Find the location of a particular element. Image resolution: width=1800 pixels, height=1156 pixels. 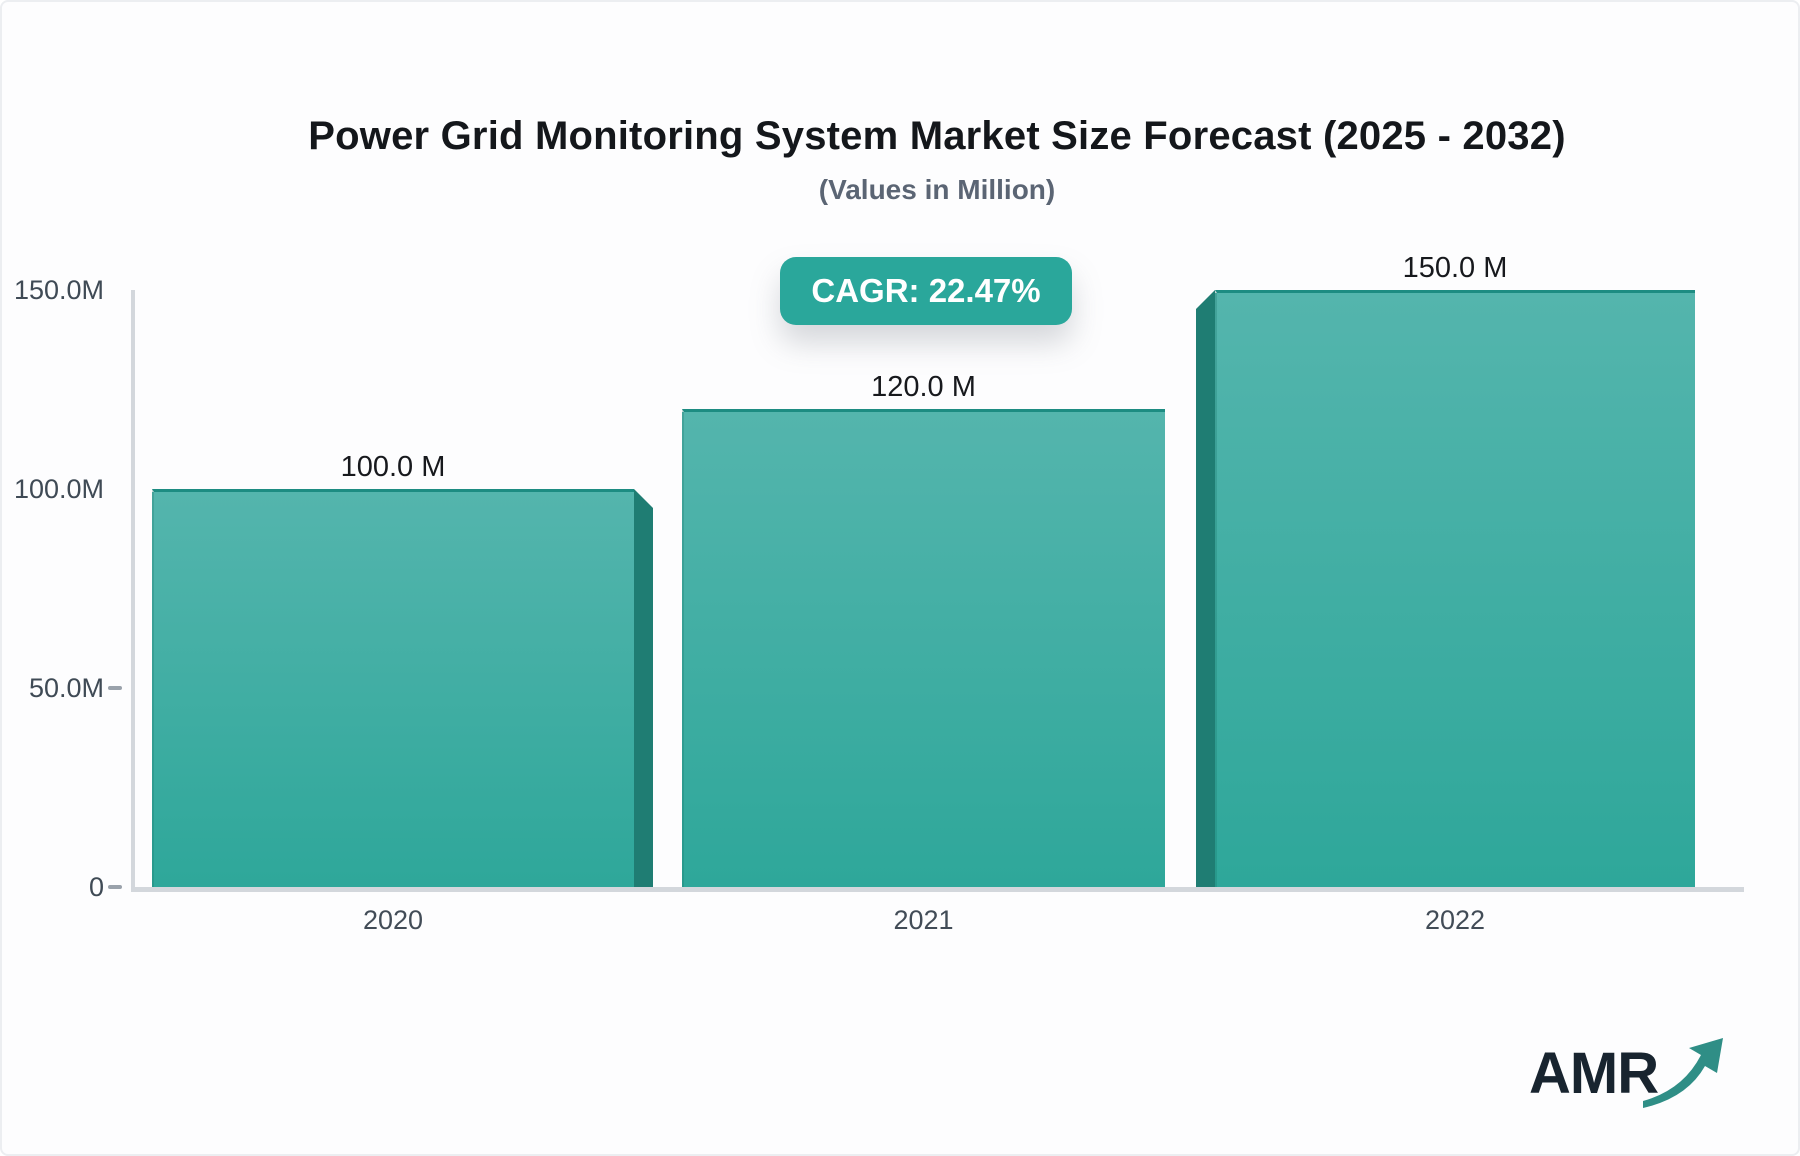

amr-logo: AMR is located at coordinates (1629, 1077).